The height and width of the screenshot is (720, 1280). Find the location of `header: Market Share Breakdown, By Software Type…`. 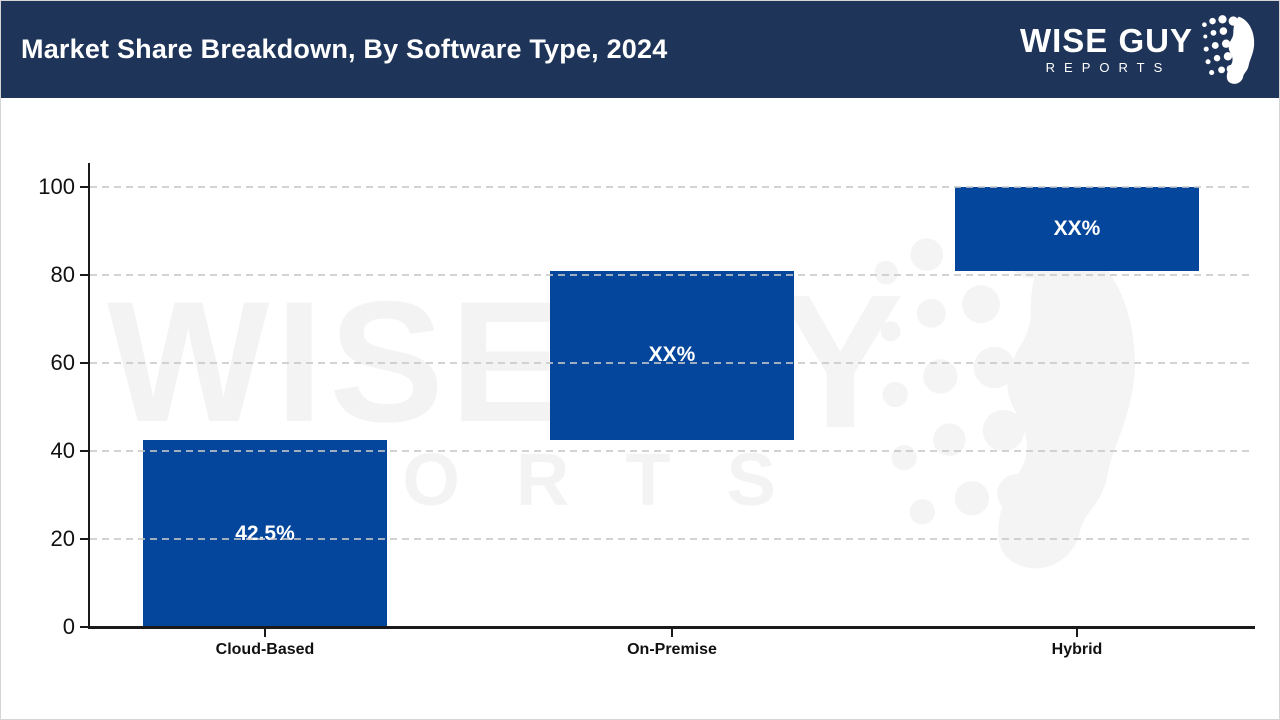

header: Market Share Breakdown, By Software Type… is located at coordinates (640, 49).